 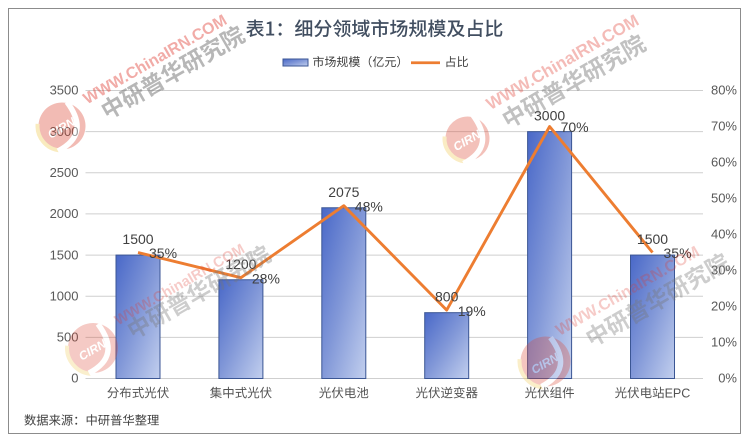 What do you see at coordinates (724, 90) in the screenshot?
I see `svg-text: 80%` at bounding box center [724, 90].